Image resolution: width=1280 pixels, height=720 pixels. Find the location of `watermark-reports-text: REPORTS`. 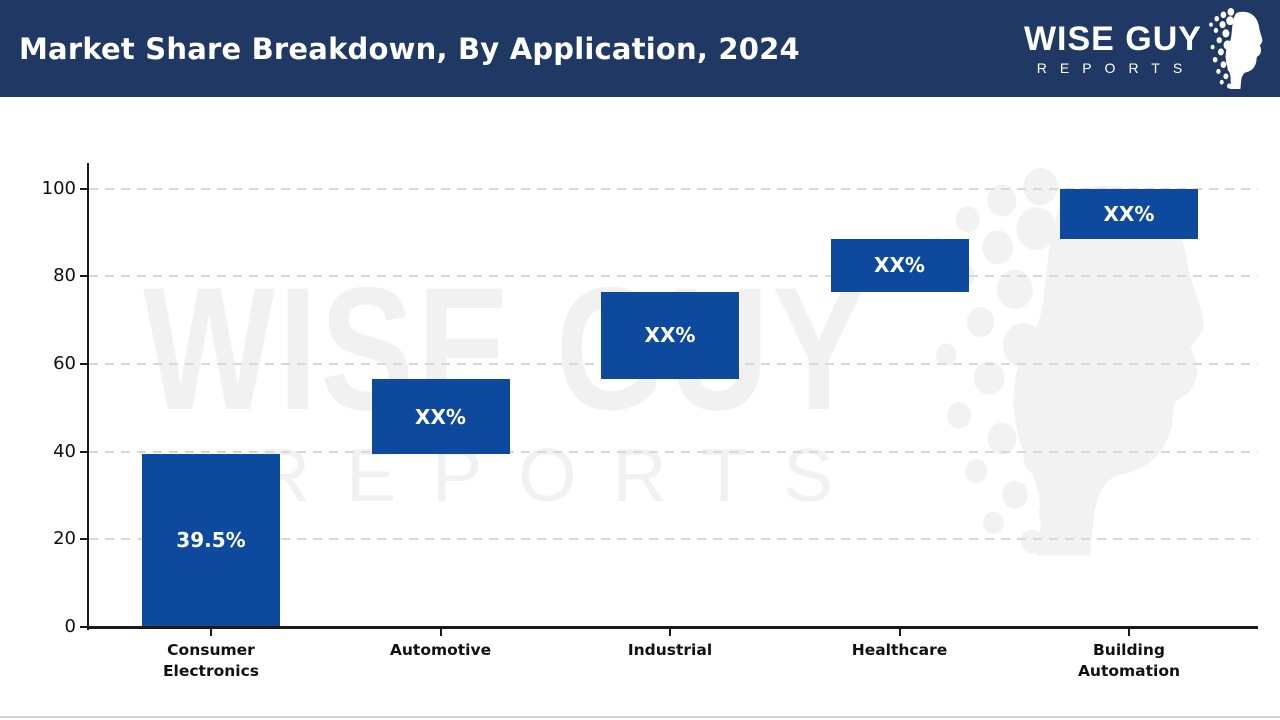

watermark-reports-text: REPORTS is located at coordinates (563, 475).